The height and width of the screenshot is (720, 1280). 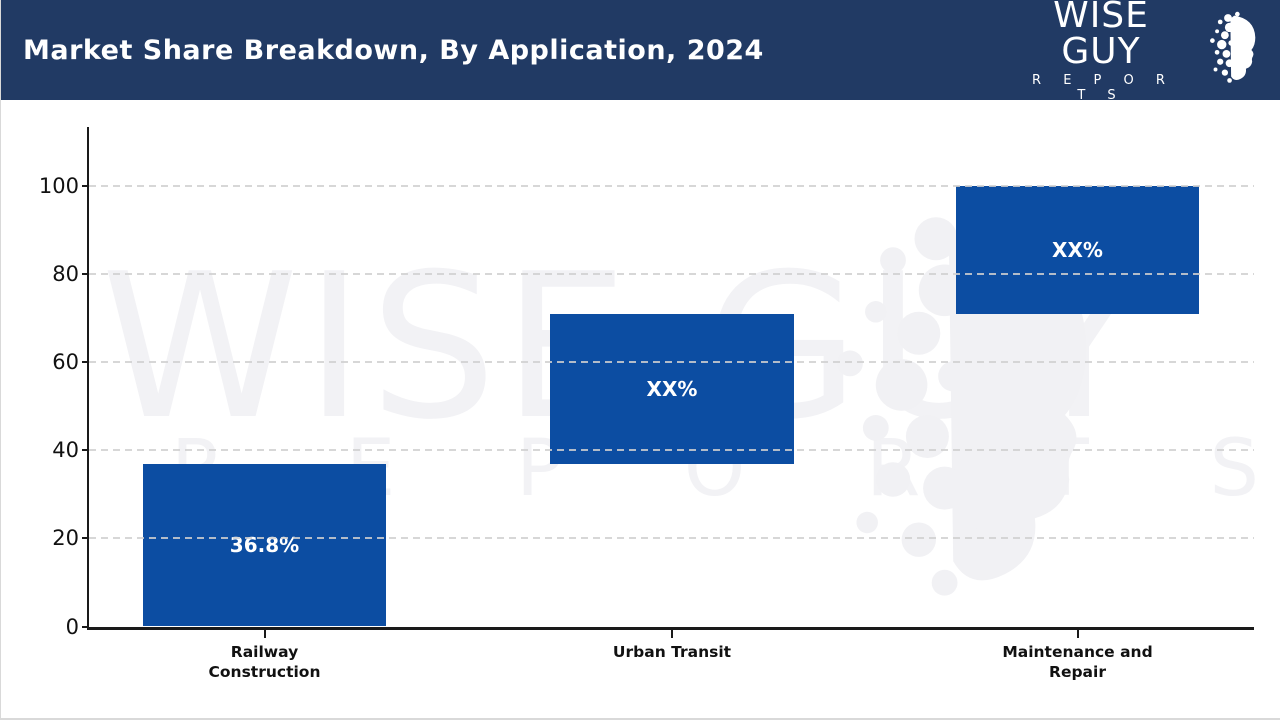 I want to click on y-tick-label: 100, so click(x=58, y=186).